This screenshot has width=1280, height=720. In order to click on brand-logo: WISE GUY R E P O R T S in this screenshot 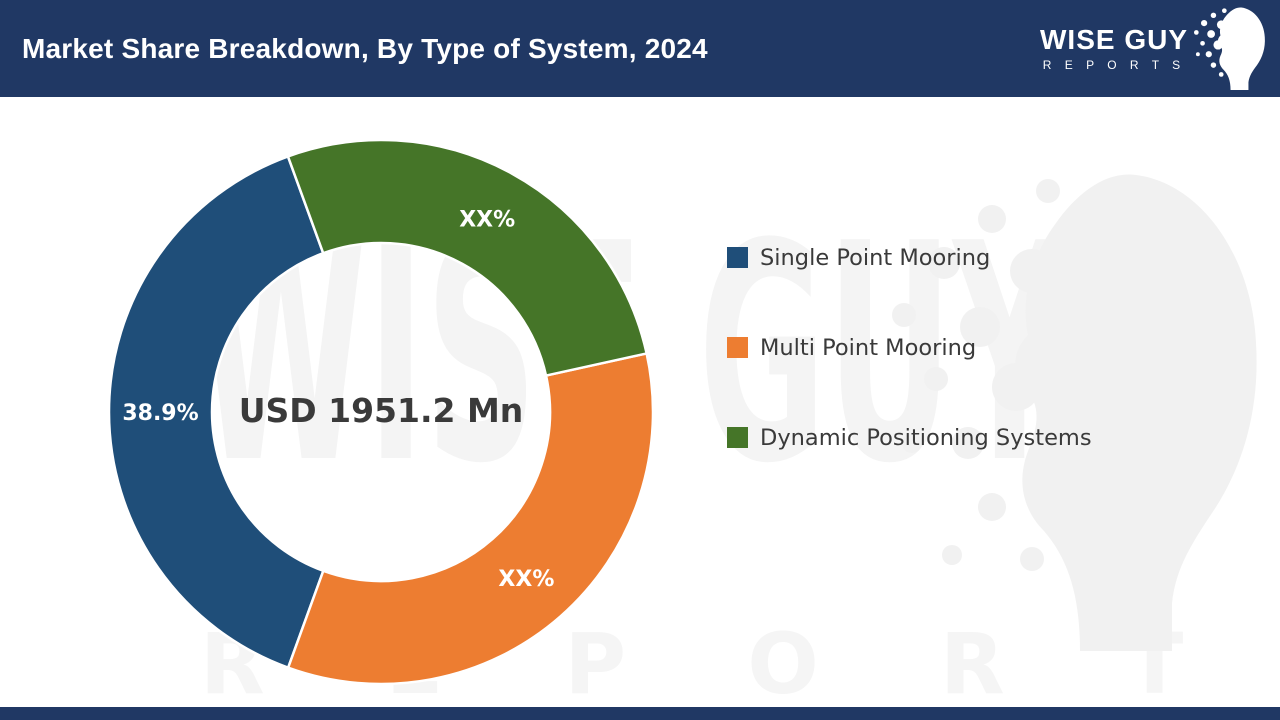, I will do `click(1154, 48)`.